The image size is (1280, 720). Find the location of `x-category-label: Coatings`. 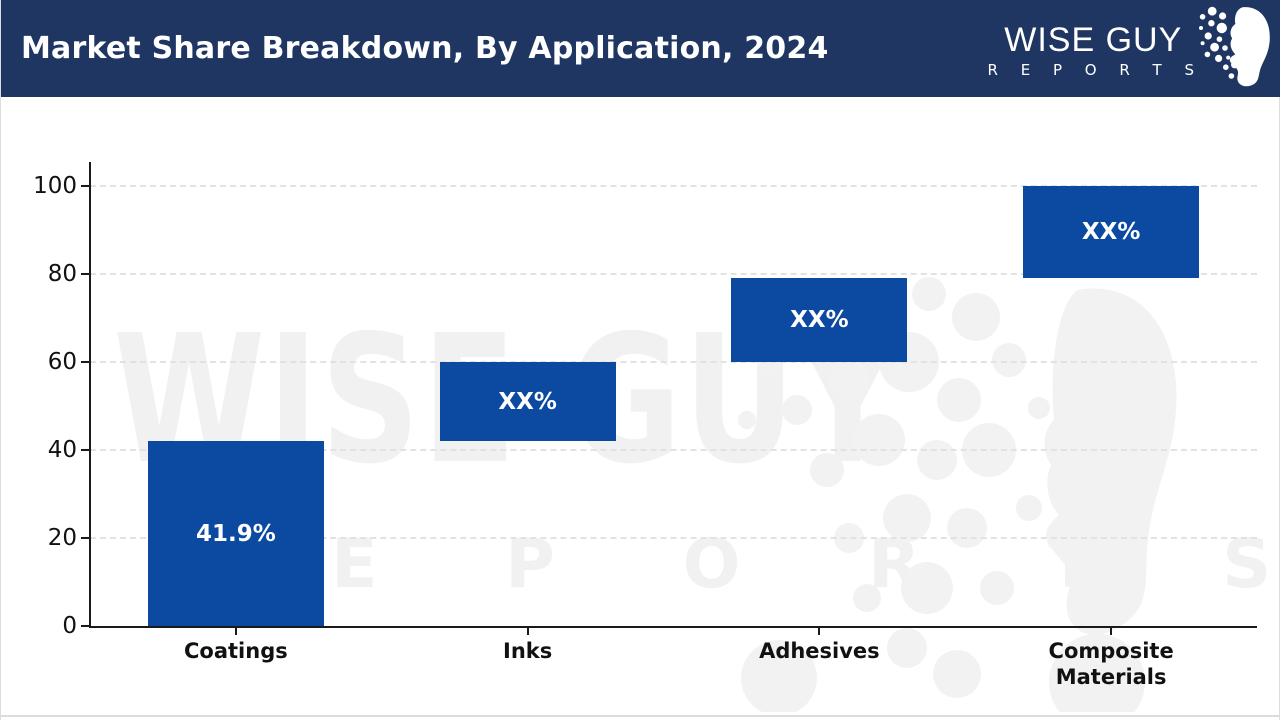

x-category-label: Coatings is located at coordinates (236, 651).